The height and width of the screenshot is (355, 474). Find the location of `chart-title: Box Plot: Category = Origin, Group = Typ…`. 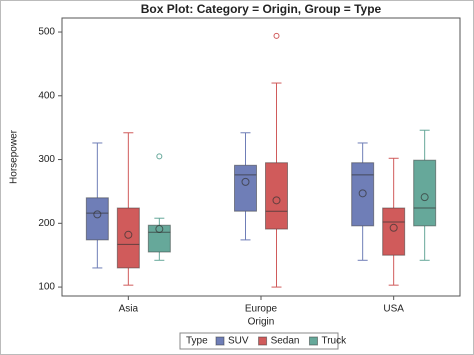

chart-title: Box Plot: Category = Origin, Group = Typ… is located at coordinates (261, 9).